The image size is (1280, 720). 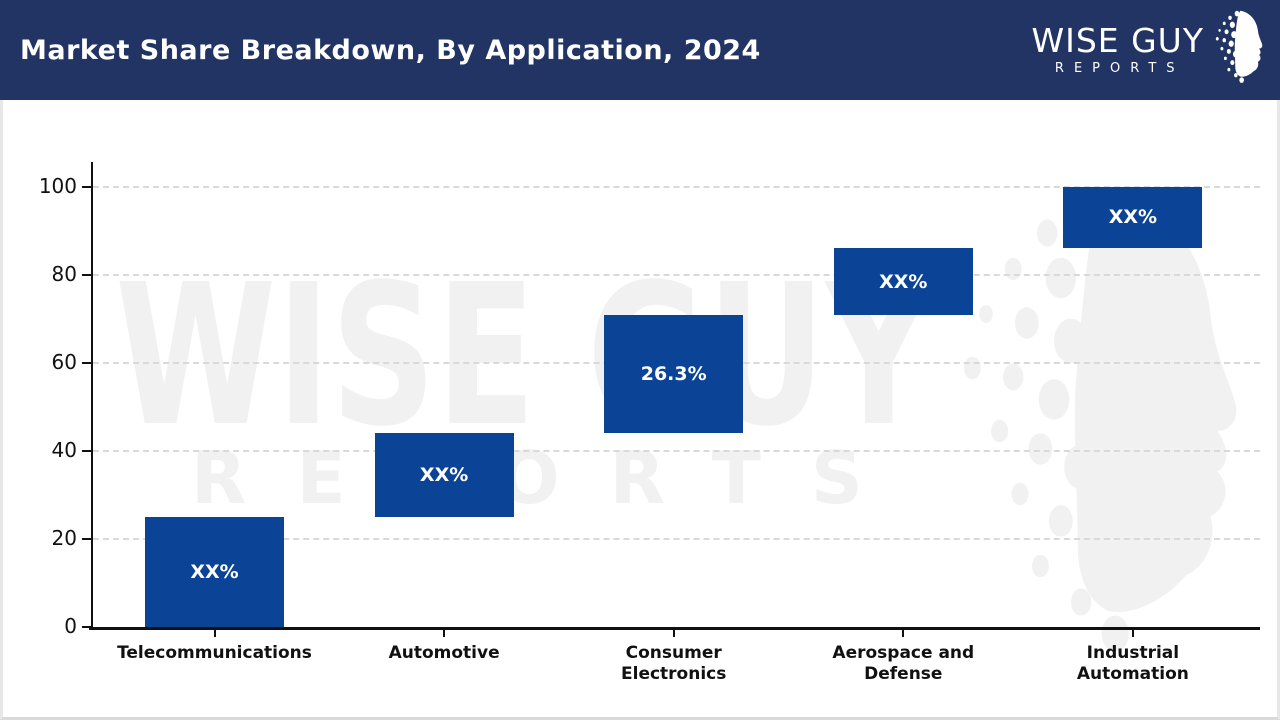 What do you see at coordinates (92, 396) in the screenshot?
I see `y-axis-line` at bounding box center [92, 396].